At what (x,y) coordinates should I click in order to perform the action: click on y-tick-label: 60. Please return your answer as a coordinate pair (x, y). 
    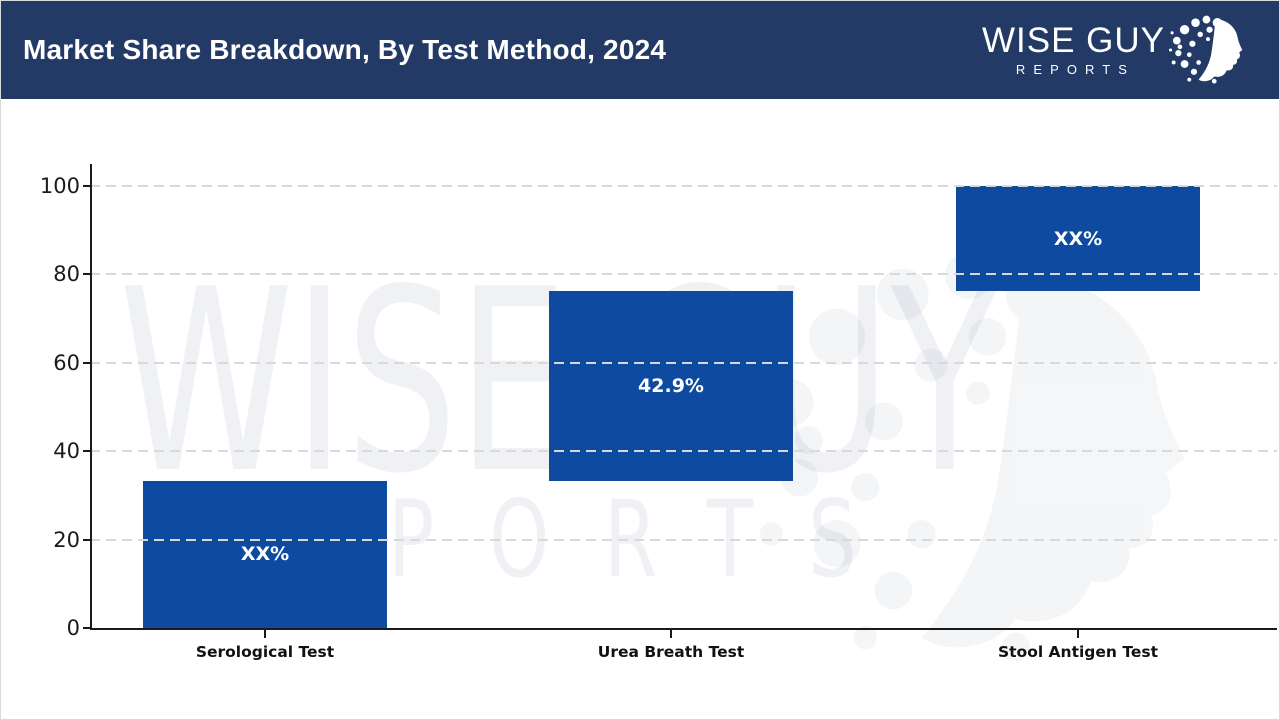
    Looking at the image, I should click on (66, 362).